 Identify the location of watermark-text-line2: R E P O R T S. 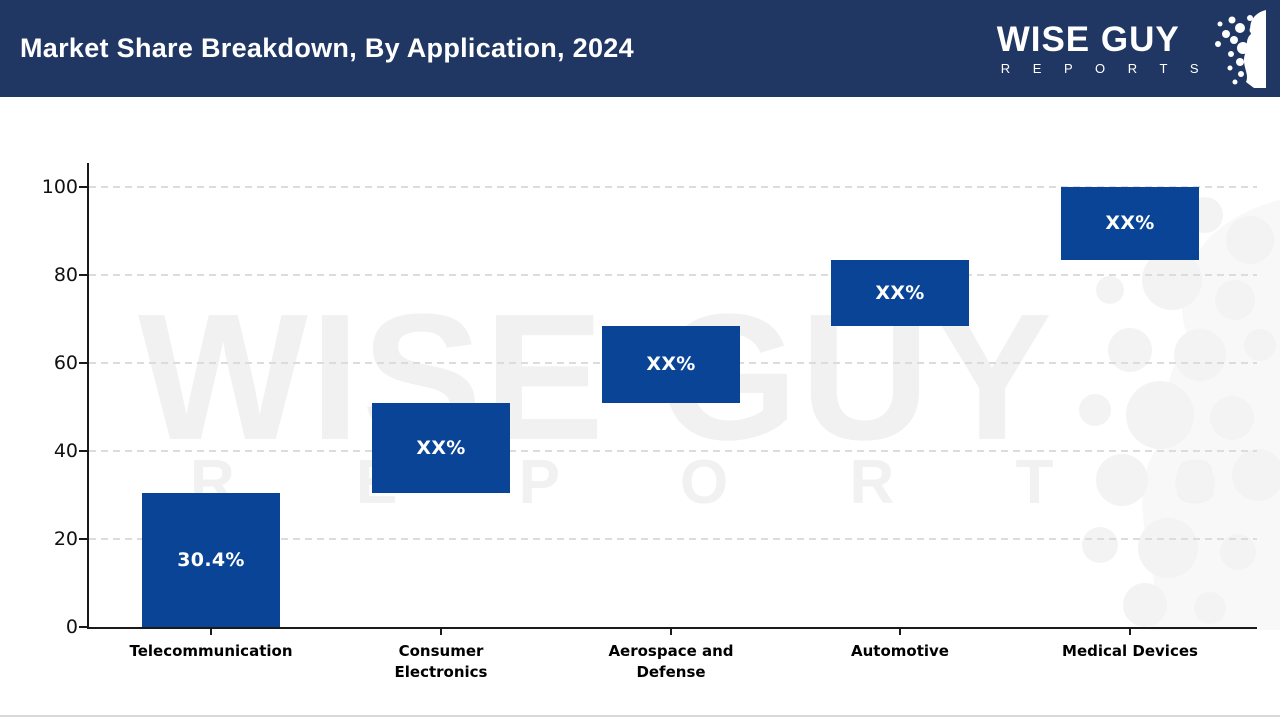
(729, 482).